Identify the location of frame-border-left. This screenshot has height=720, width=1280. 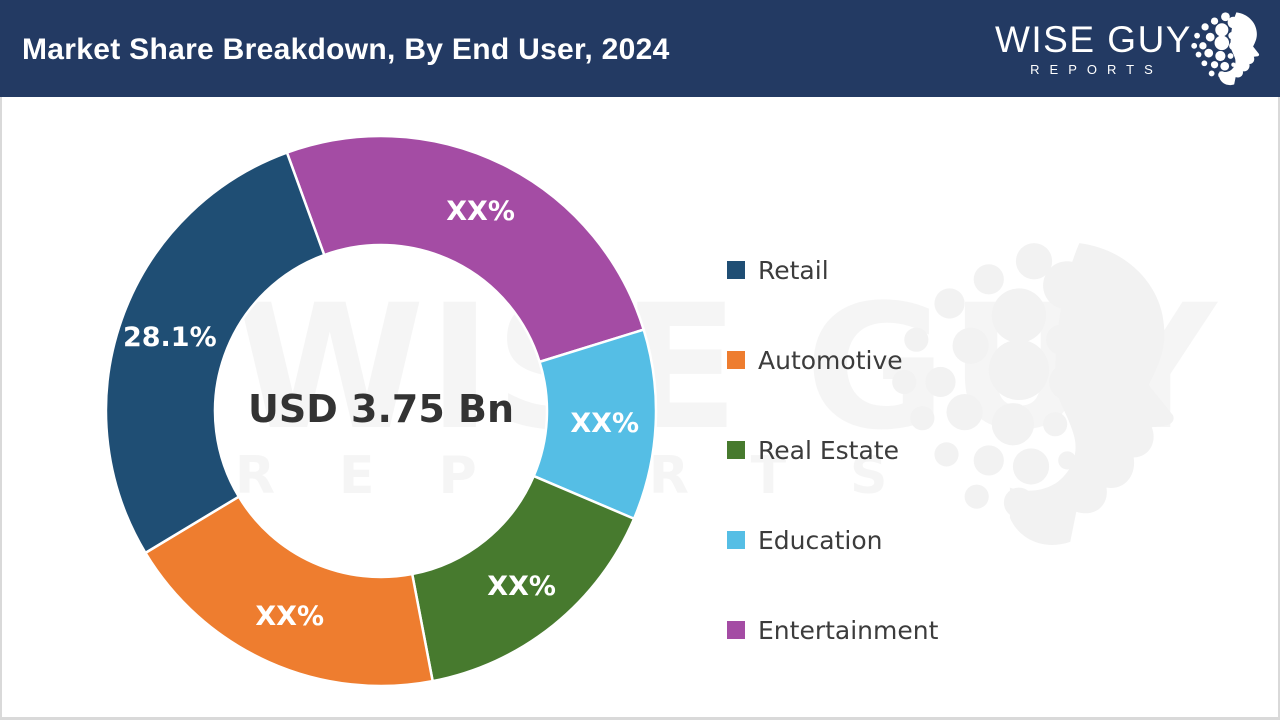
(1, 408).